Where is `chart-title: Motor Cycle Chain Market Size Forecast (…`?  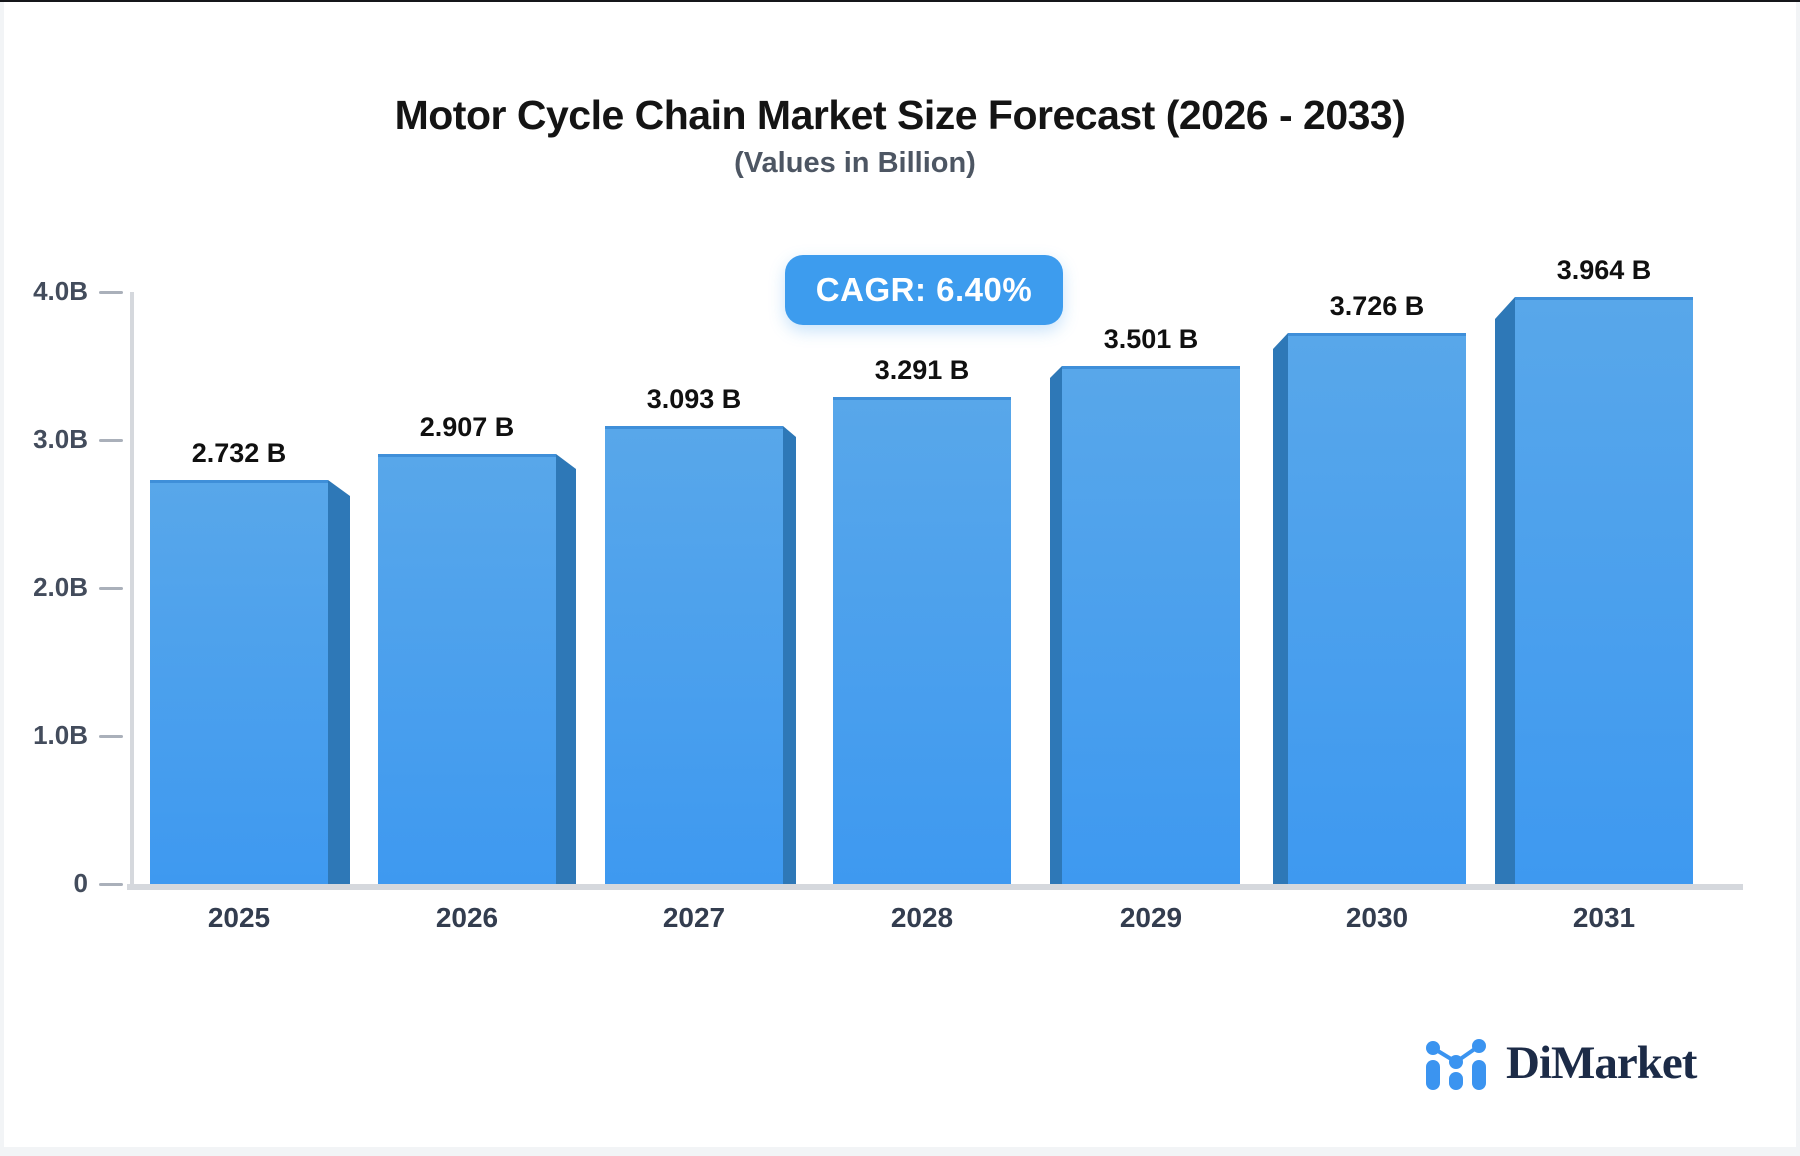 chart-title: Motor Cycle Chain Market Size Forecast (… is located at coordinates (900, 115).